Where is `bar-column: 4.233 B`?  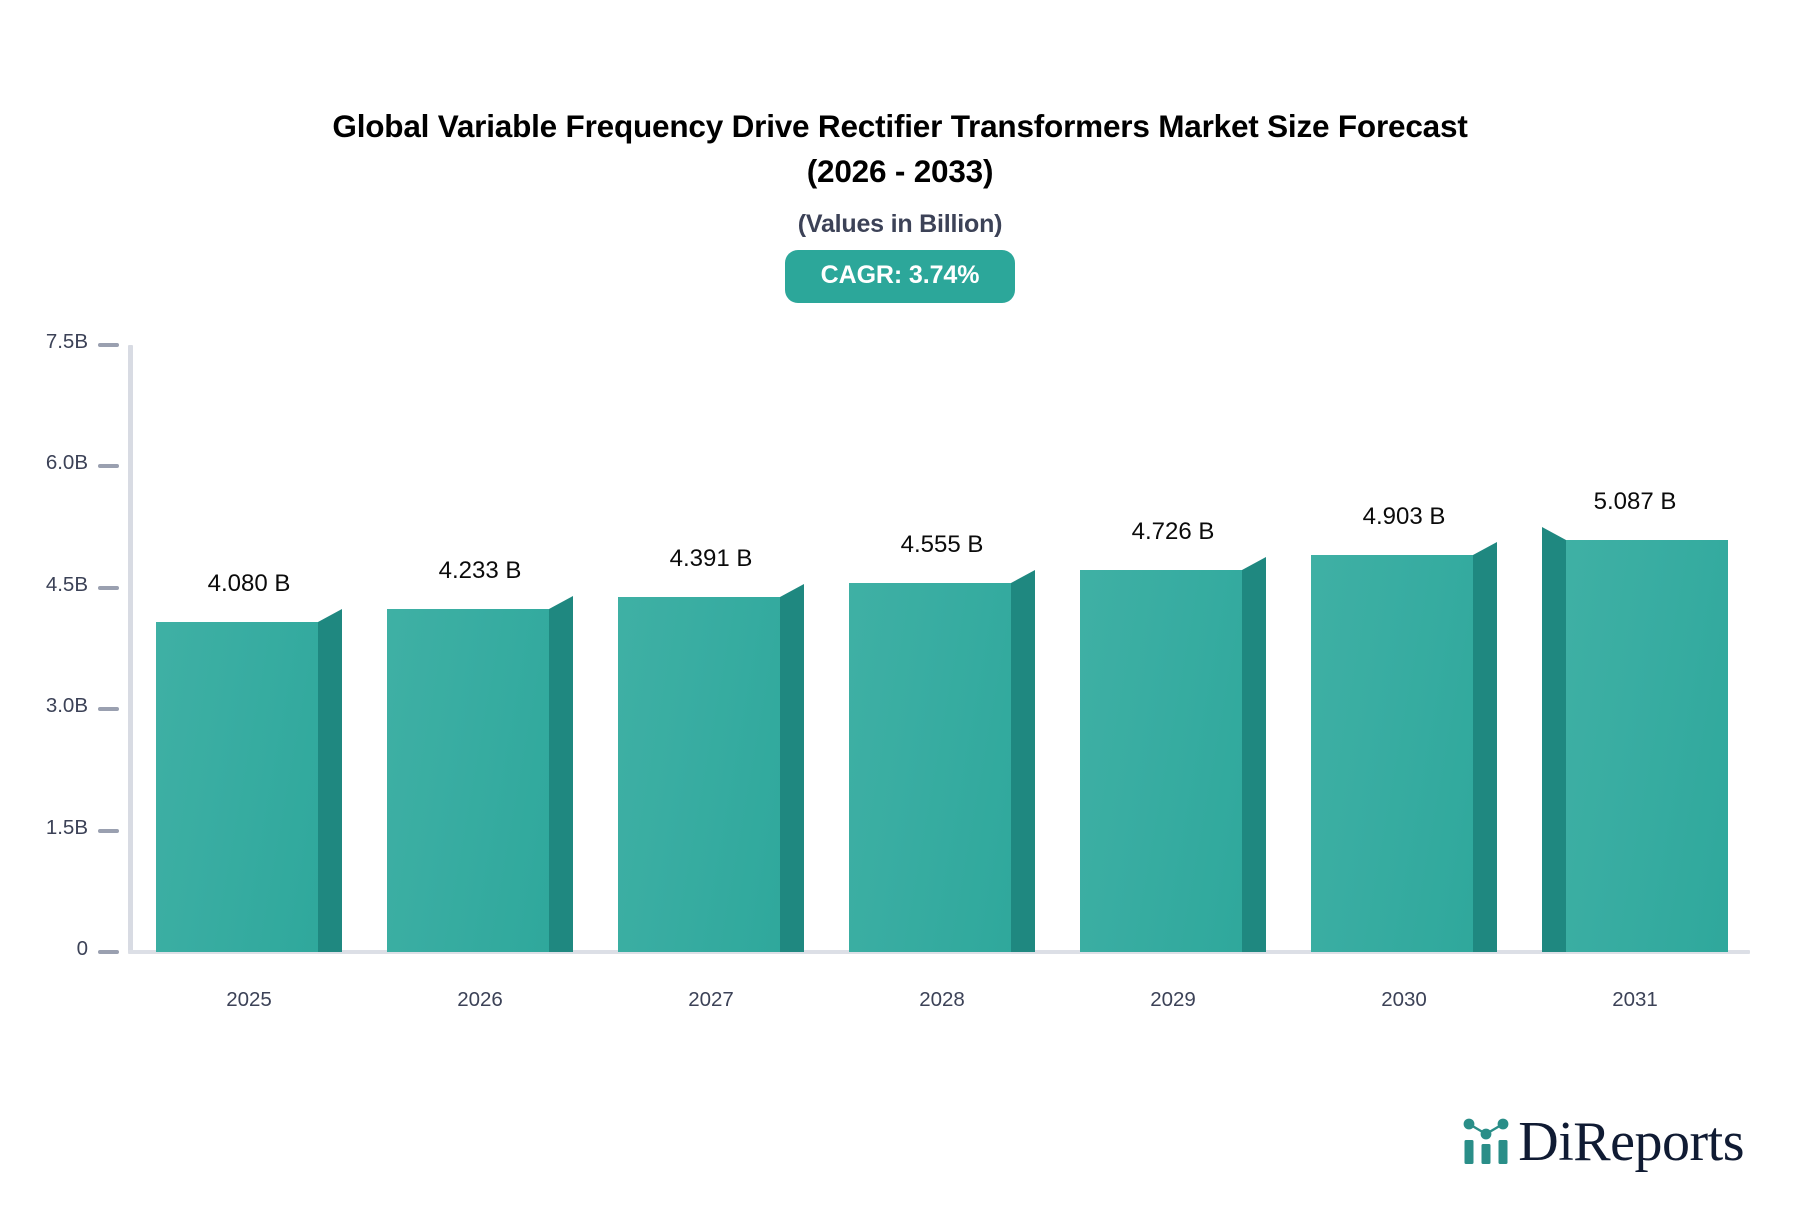
bar-column: 4.233 B is located at coordinates (480, 648).